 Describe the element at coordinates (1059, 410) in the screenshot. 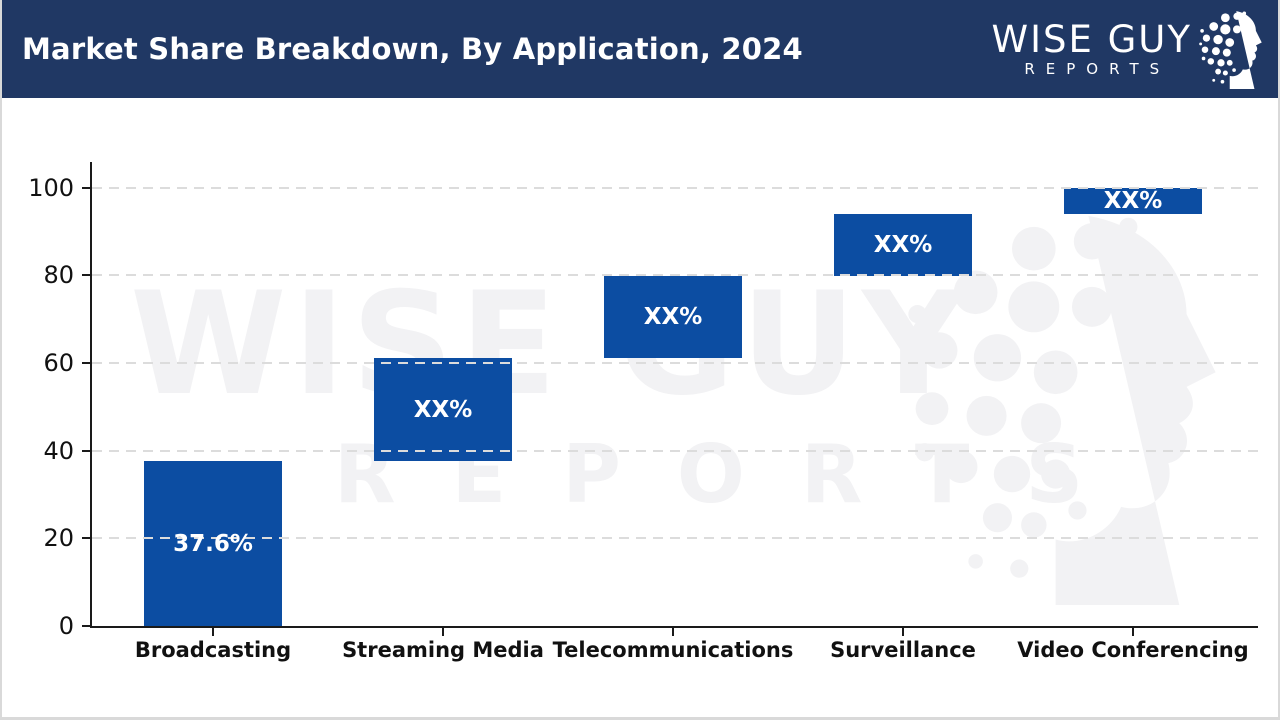

I see `watermark-head-icon` at that location.